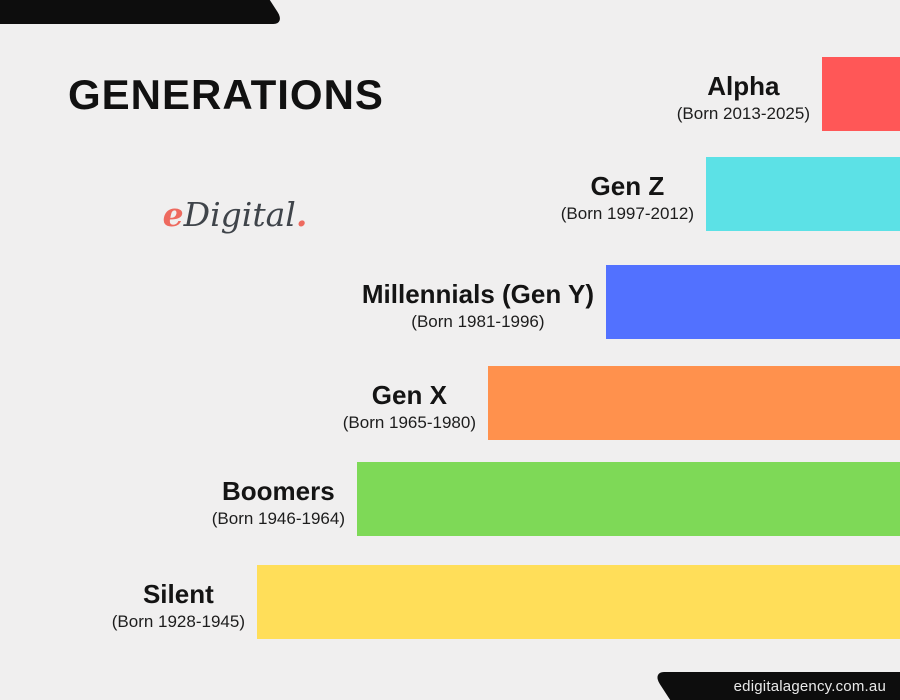  Describe the element at coordinates (578, 602) in the screenshot. I see `bar-silent` at that location.